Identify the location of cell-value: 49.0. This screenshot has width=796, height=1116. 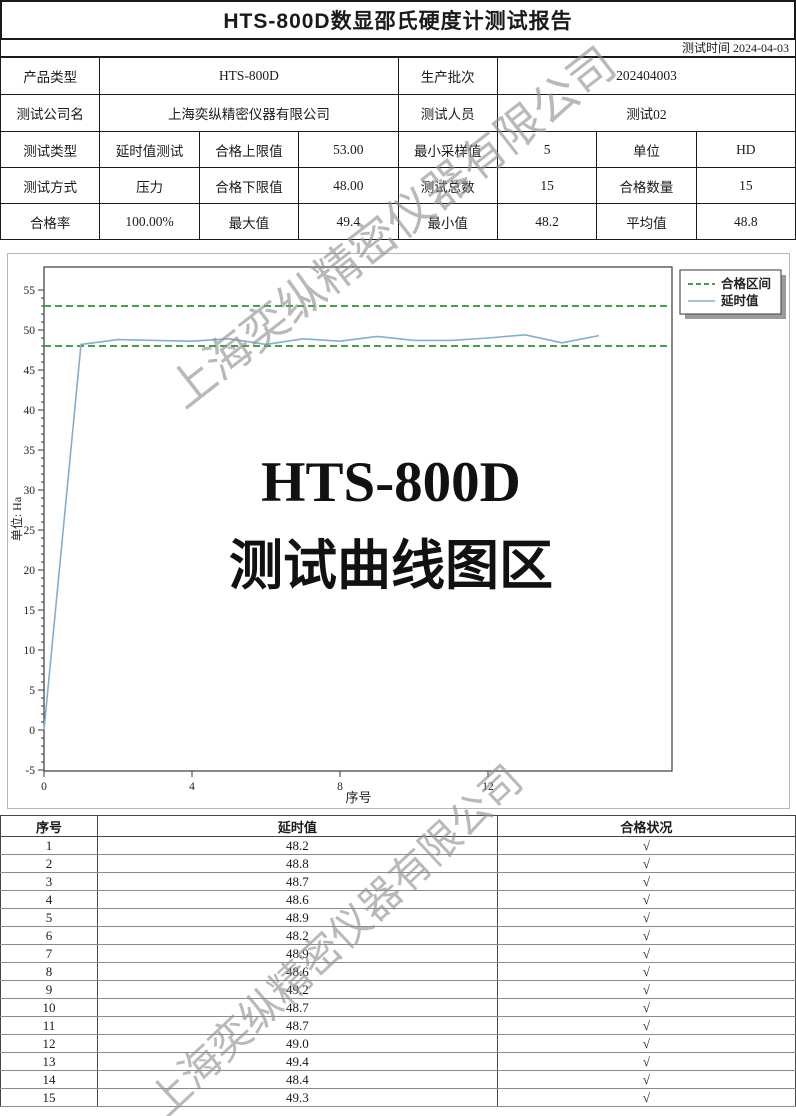
(297, 1043).